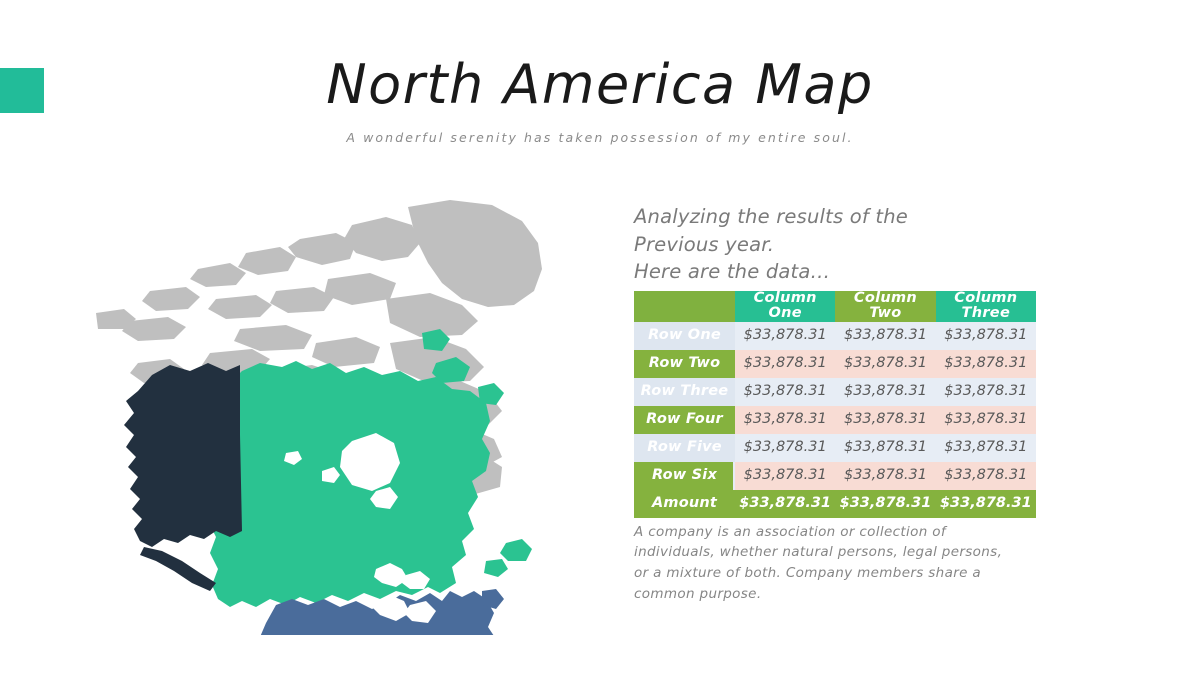 The height and width of the screenshot is (675, 1200). I want to click on table-header-column-two: Column Two, so click(885, 306).